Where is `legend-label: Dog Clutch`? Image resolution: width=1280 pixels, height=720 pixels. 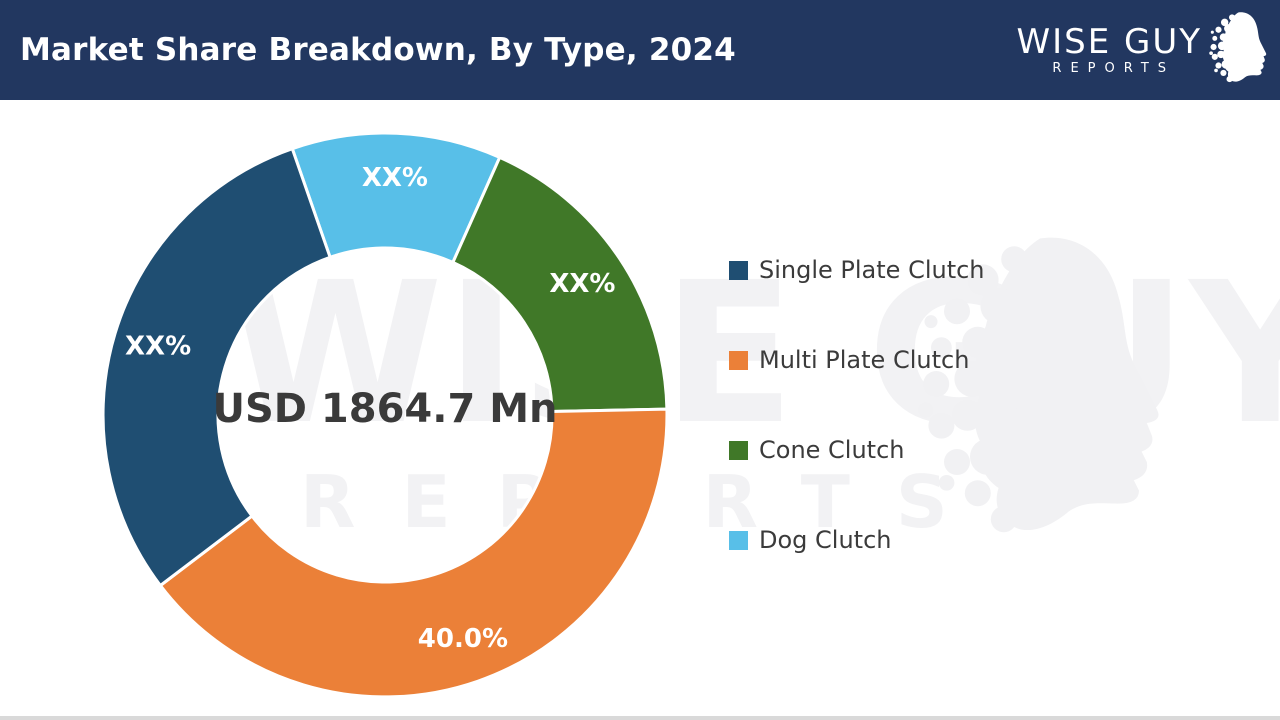 legend-label: Dog Clutch is located at coordinates (825, 540).